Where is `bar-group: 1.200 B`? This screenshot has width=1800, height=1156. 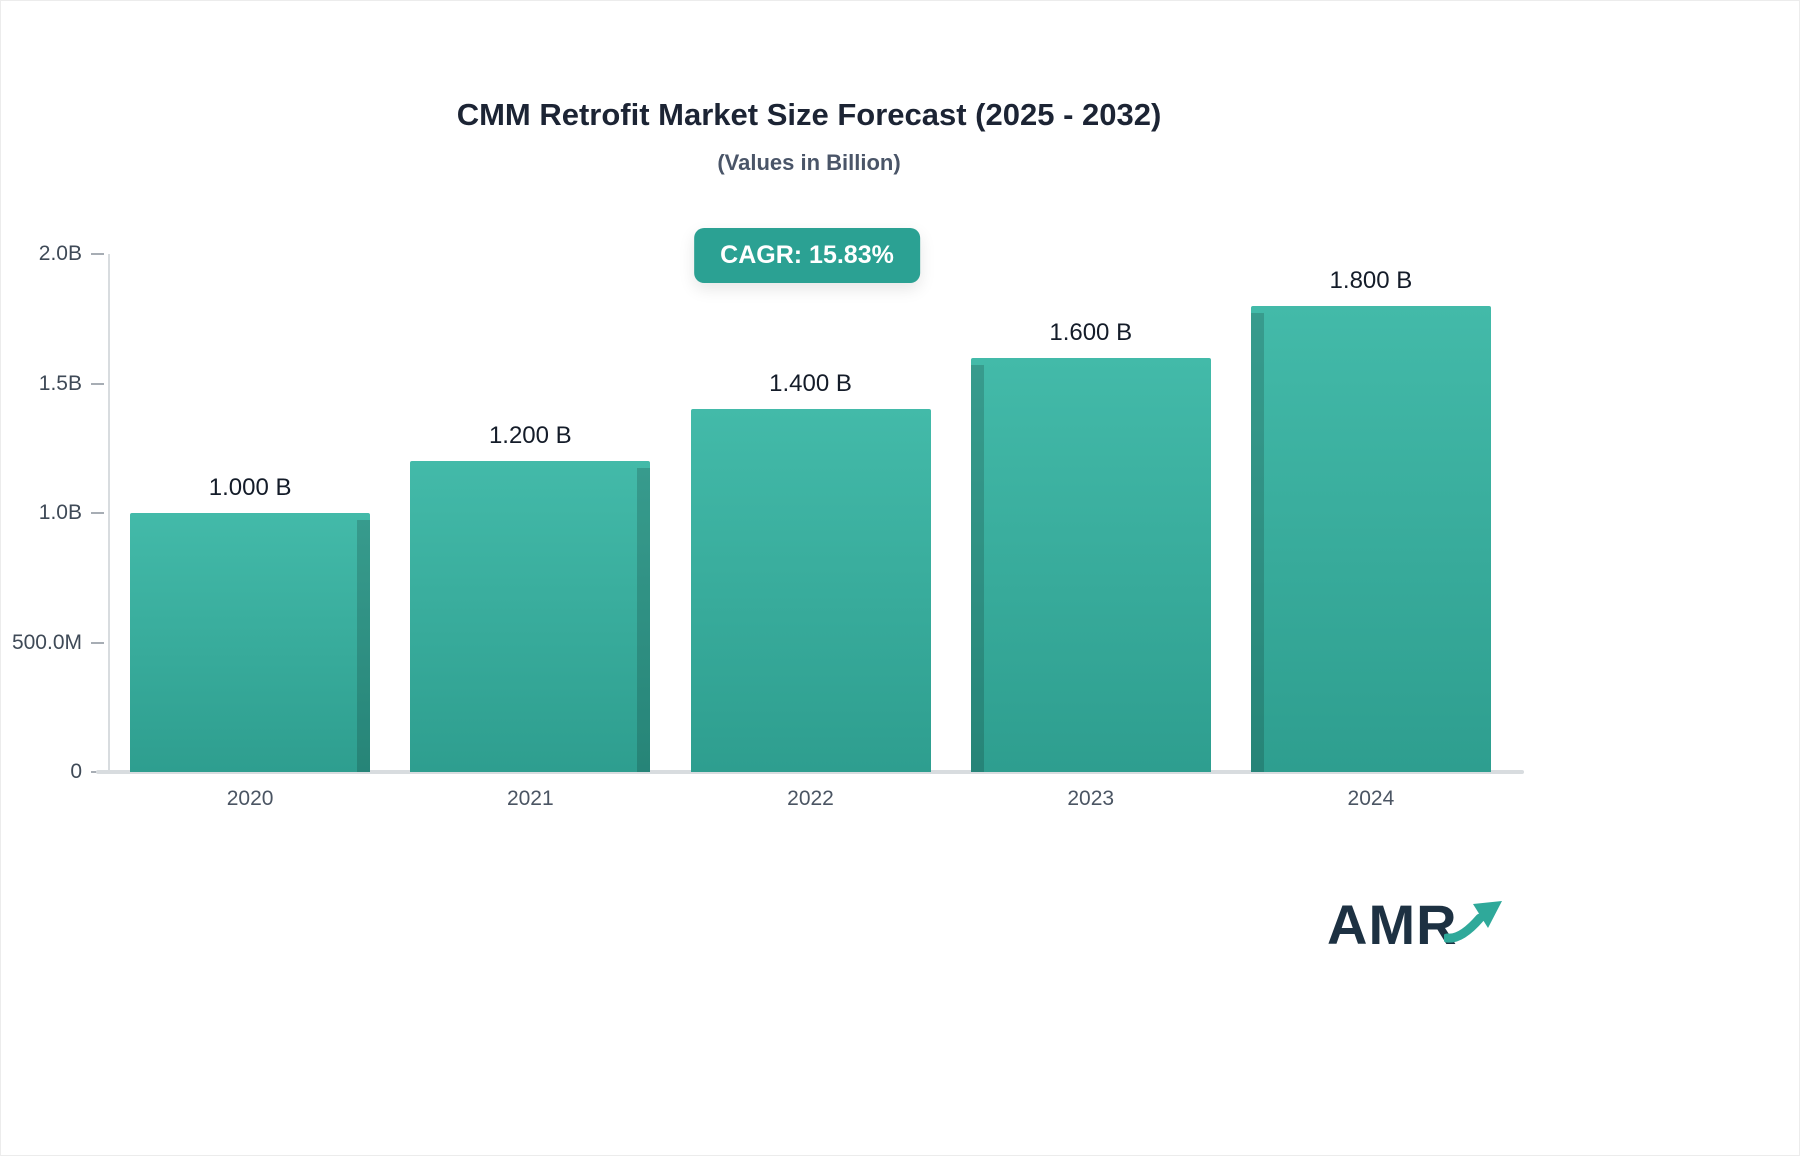 bar-group: 1.200 B is located at coordinates (530, 513).